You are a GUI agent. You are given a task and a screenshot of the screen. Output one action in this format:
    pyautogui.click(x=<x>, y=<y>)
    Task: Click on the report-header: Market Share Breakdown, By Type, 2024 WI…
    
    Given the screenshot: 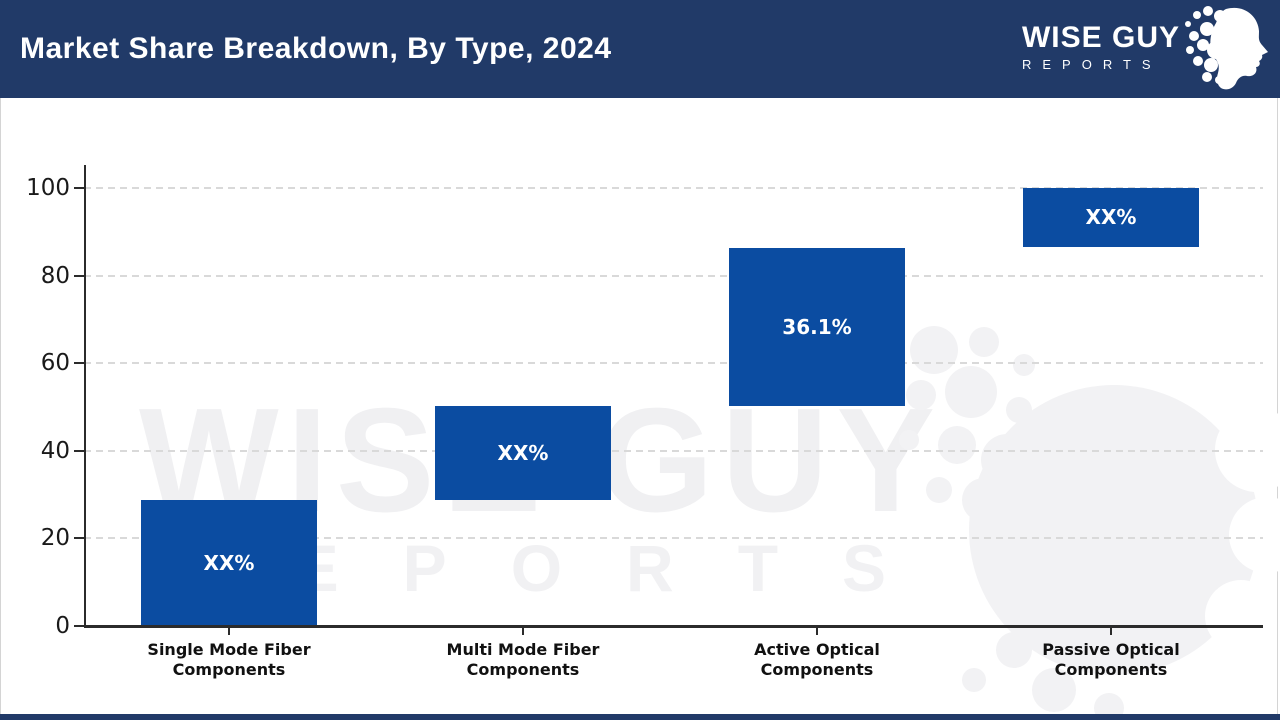 What is the action you would take?
    pyautogui.click(x=640, y=49)
    